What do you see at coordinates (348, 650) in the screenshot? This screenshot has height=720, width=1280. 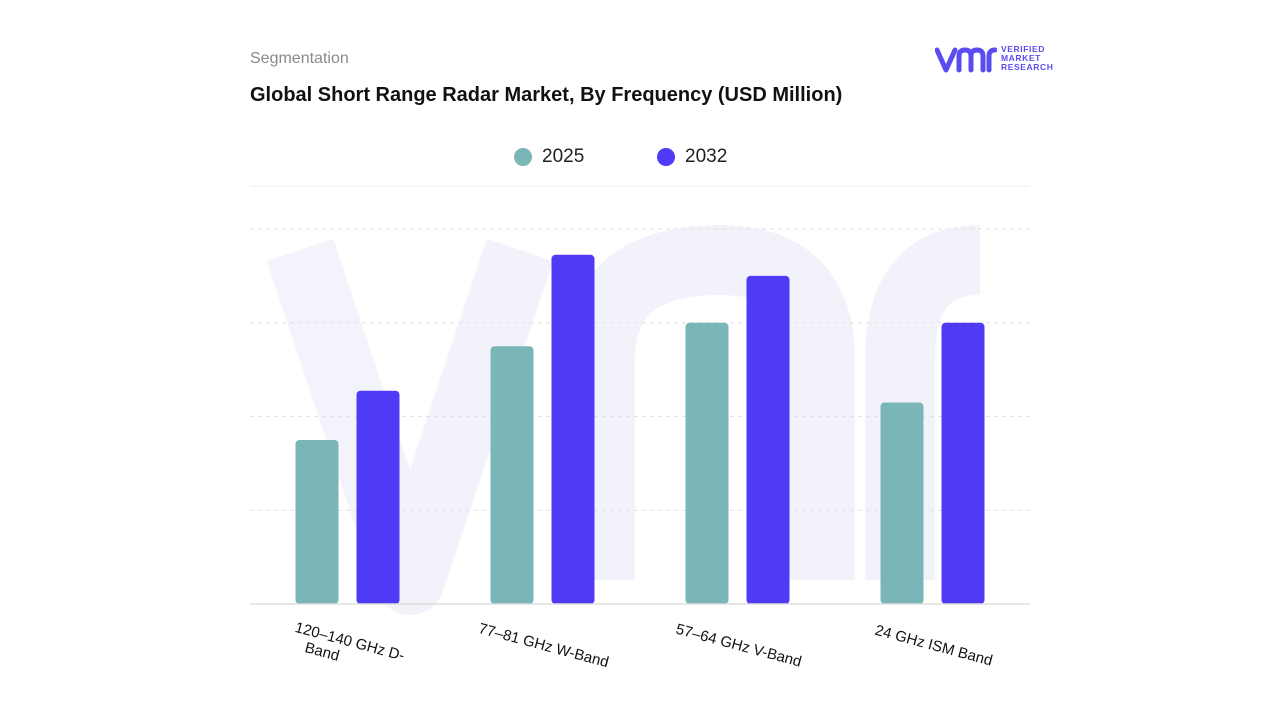 I see `x-tick-label: 120–140 GHz D-Band` at bounding box center [348, 650].